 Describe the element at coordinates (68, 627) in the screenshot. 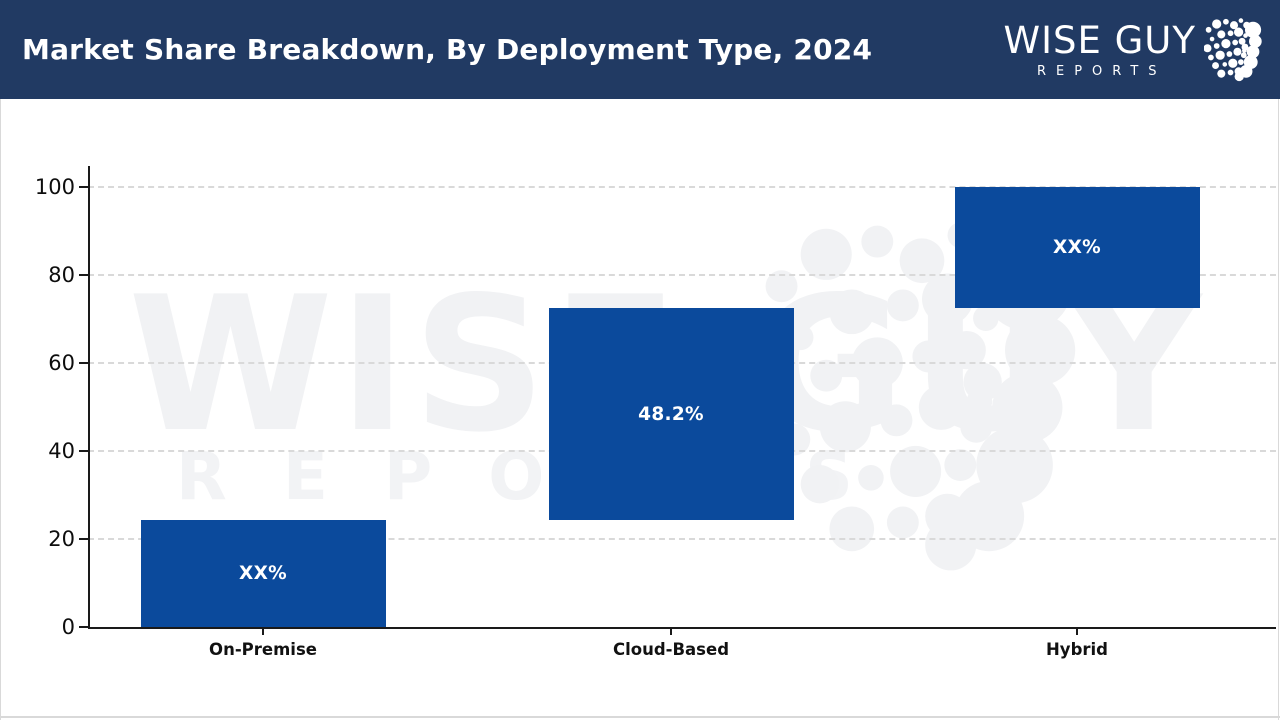

I see `y-axis-tick-label: 0` at that location.